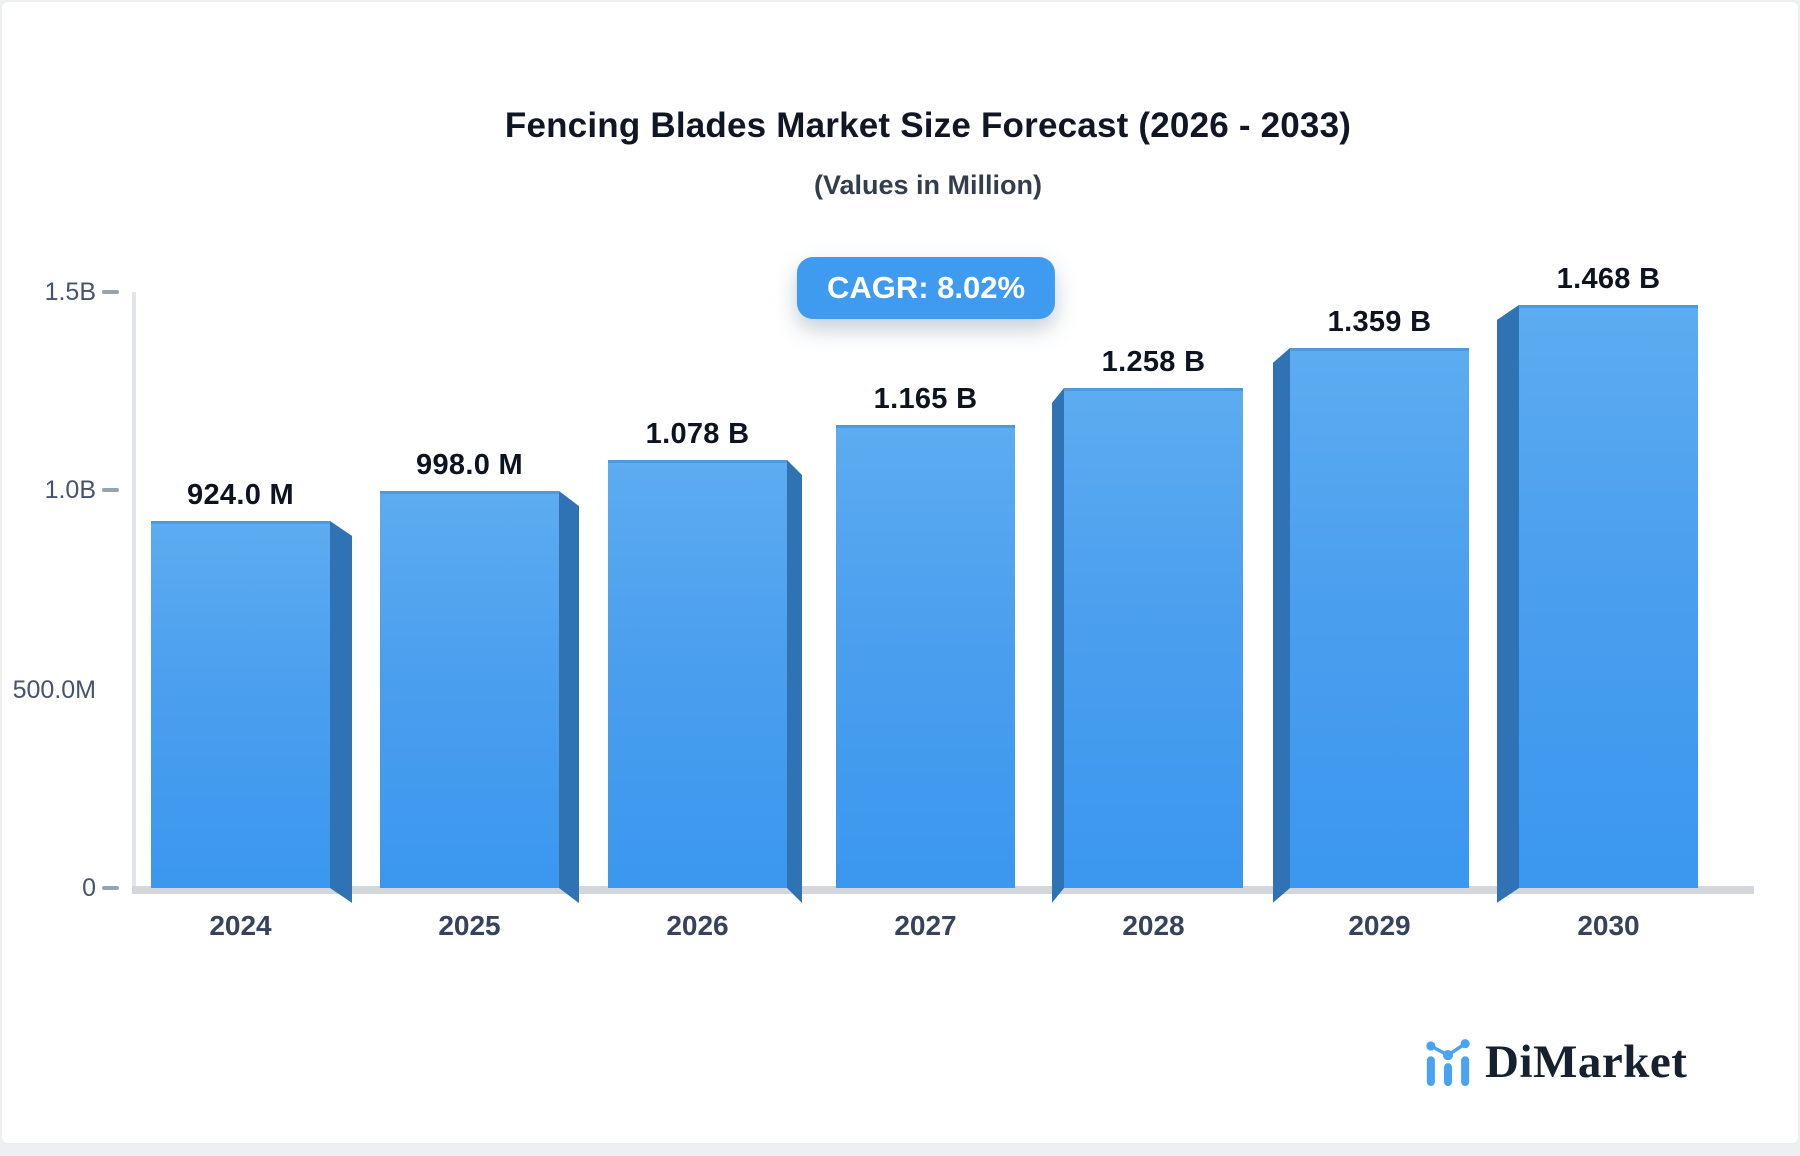 The width and height of the screenshot is (1800, 1156). What do you see at coordinates (134, 590) in the screenshot?
I see `y-axis-line` at bounding box center [134, 590].